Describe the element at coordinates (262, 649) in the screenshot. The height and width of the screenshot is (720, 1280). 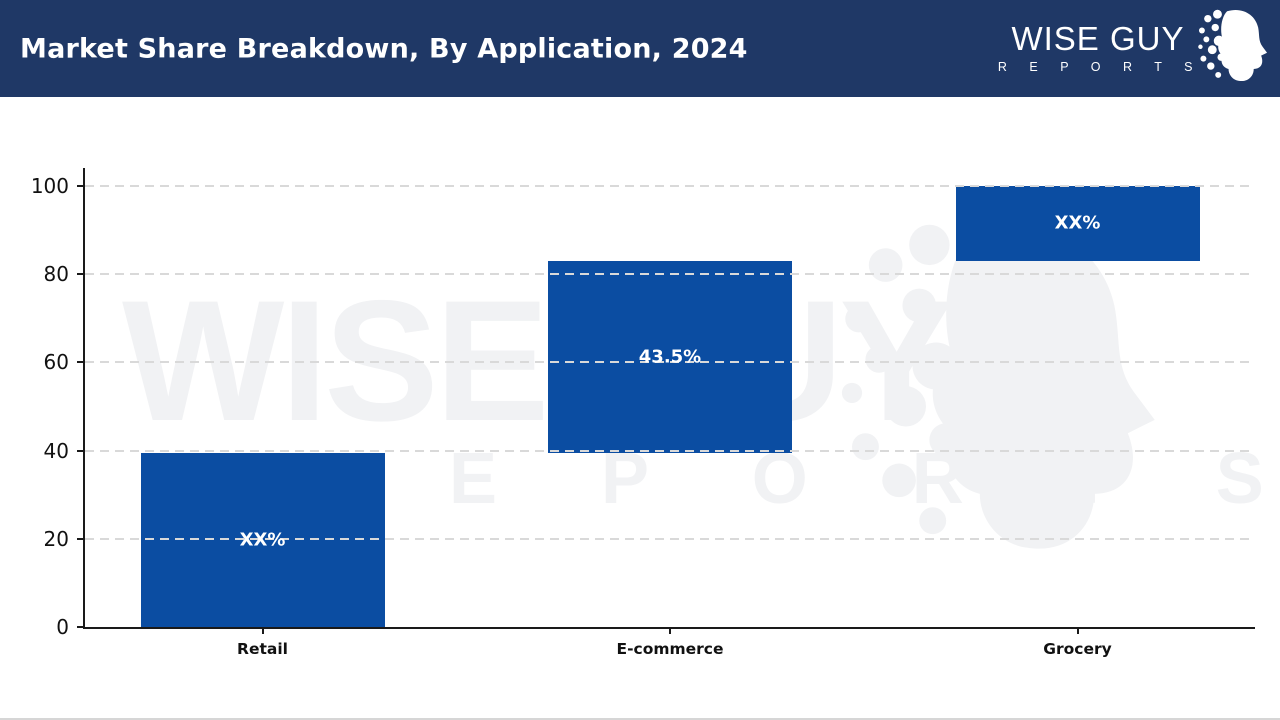
I see `x-tick-label-retail: Retail` at that location.